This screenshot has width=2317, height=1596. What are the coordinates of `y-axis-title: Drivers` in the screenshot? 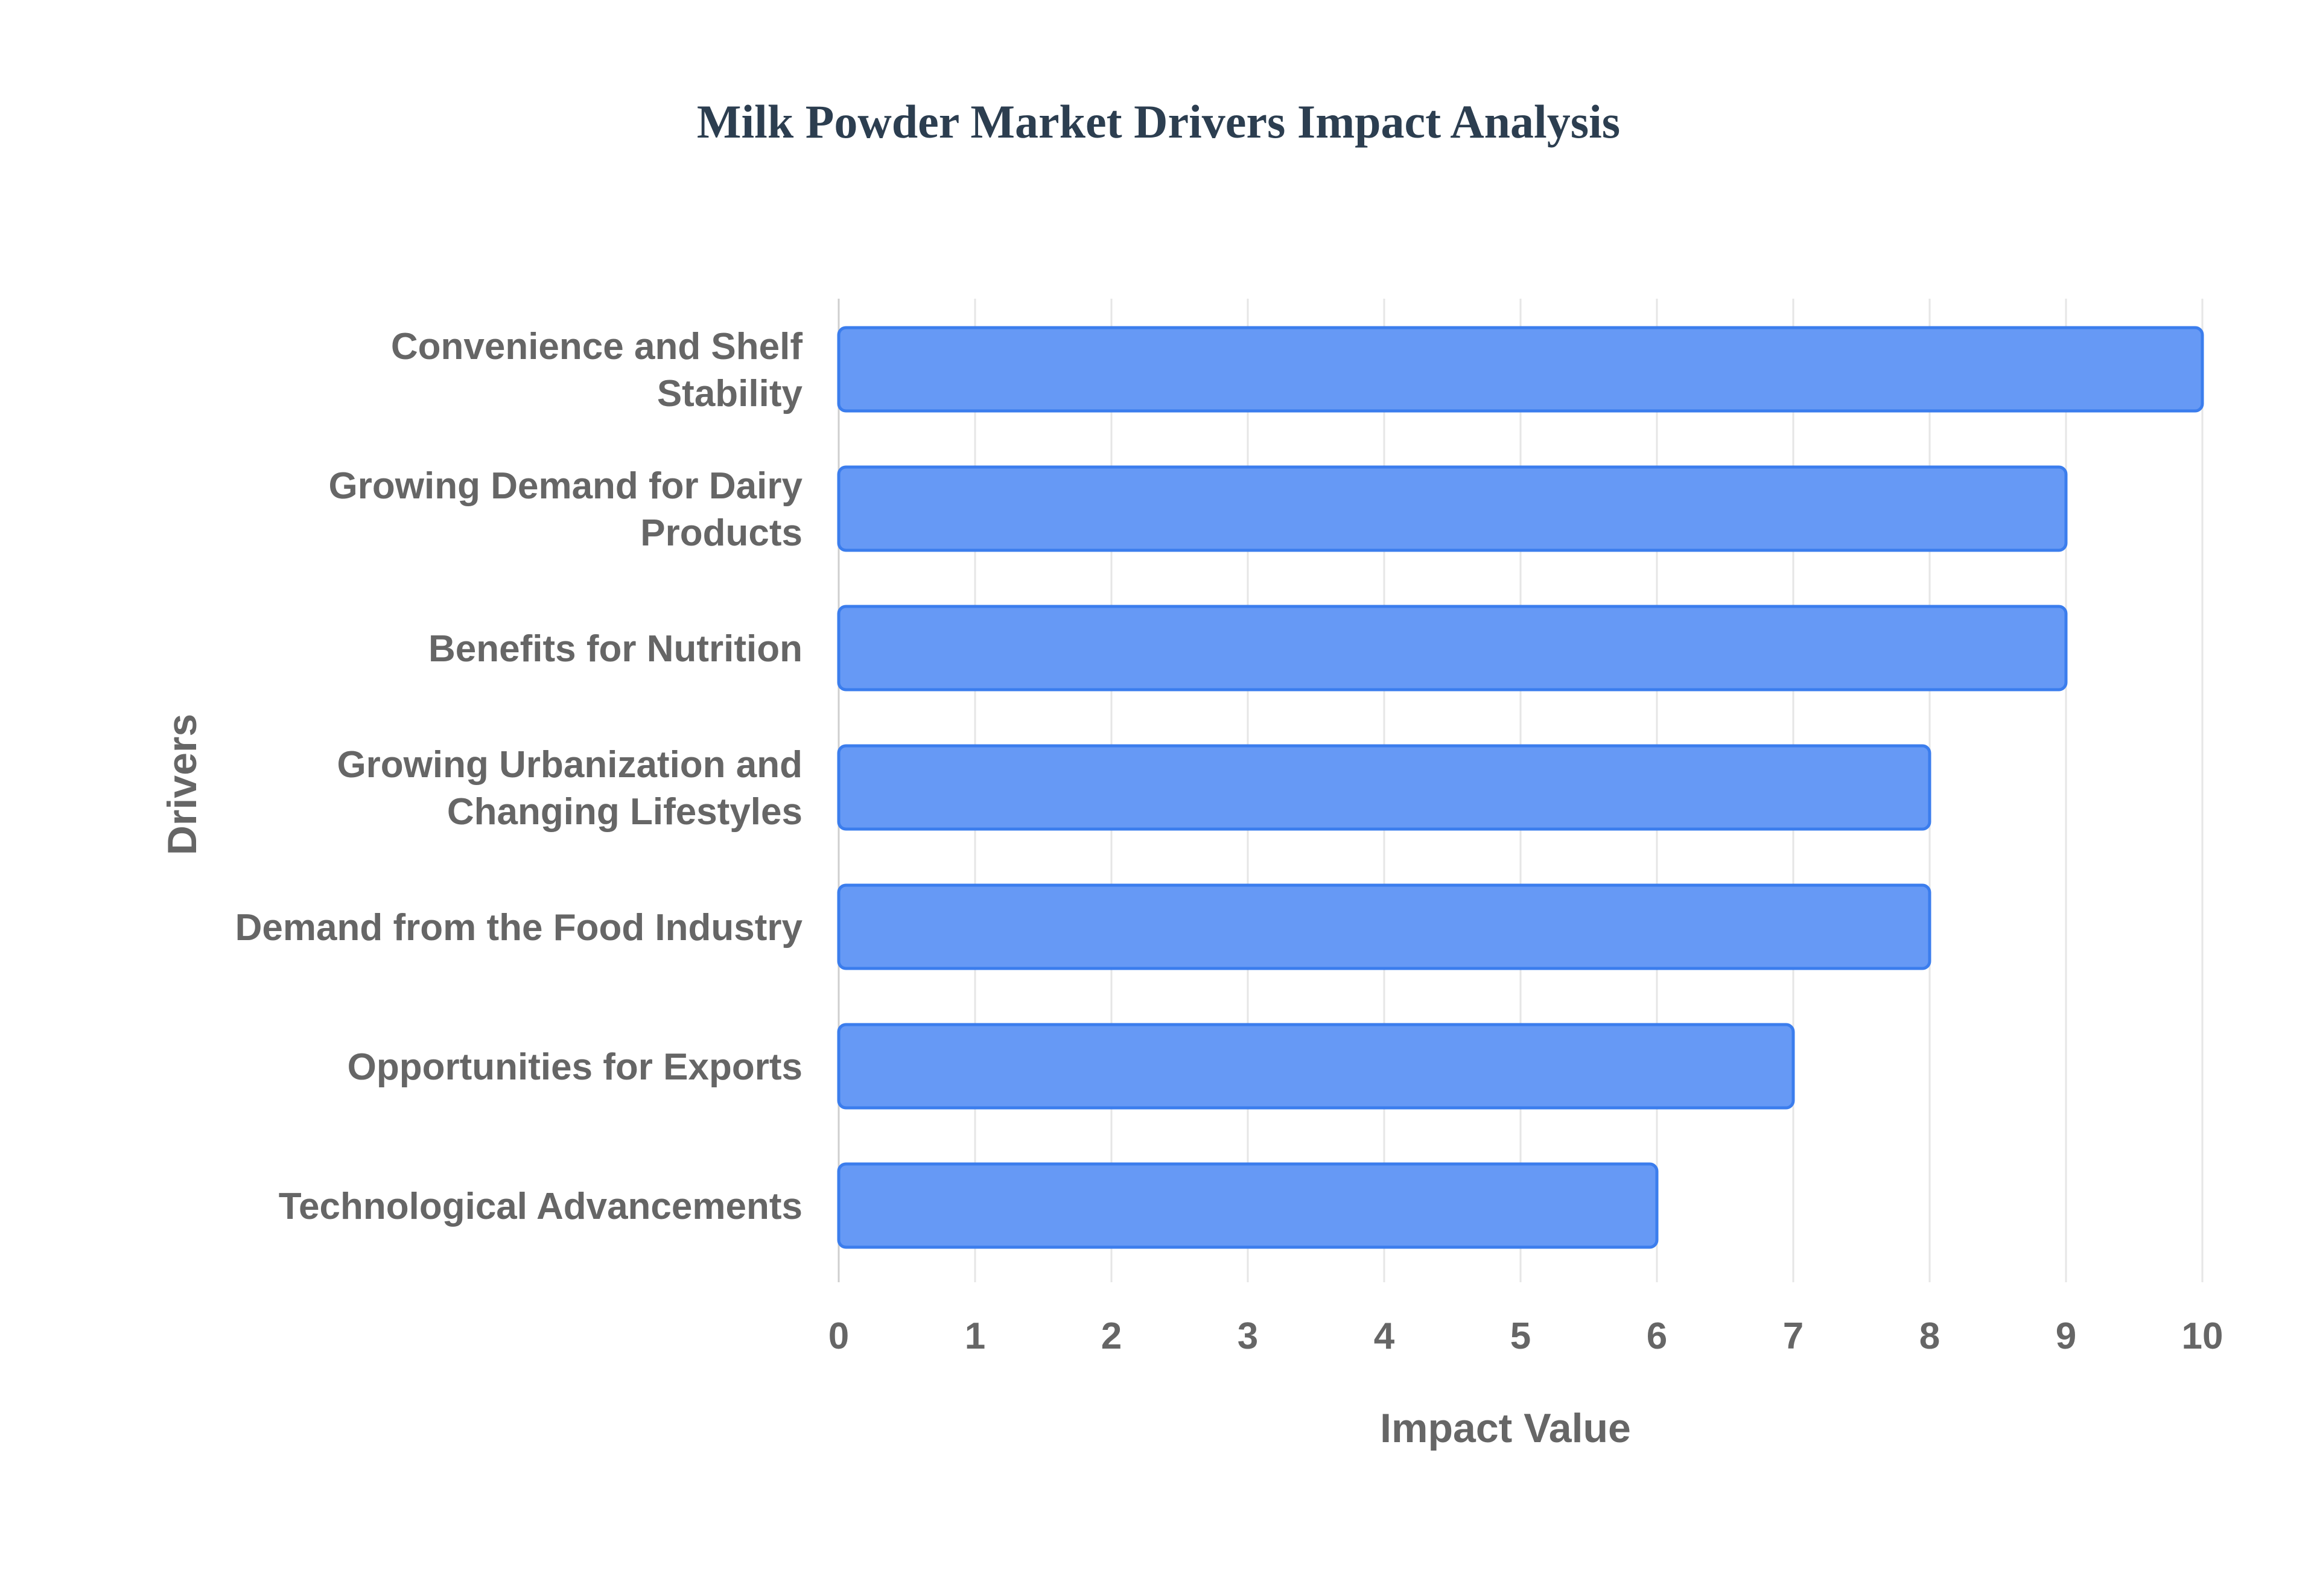 It's located at (182, 784).